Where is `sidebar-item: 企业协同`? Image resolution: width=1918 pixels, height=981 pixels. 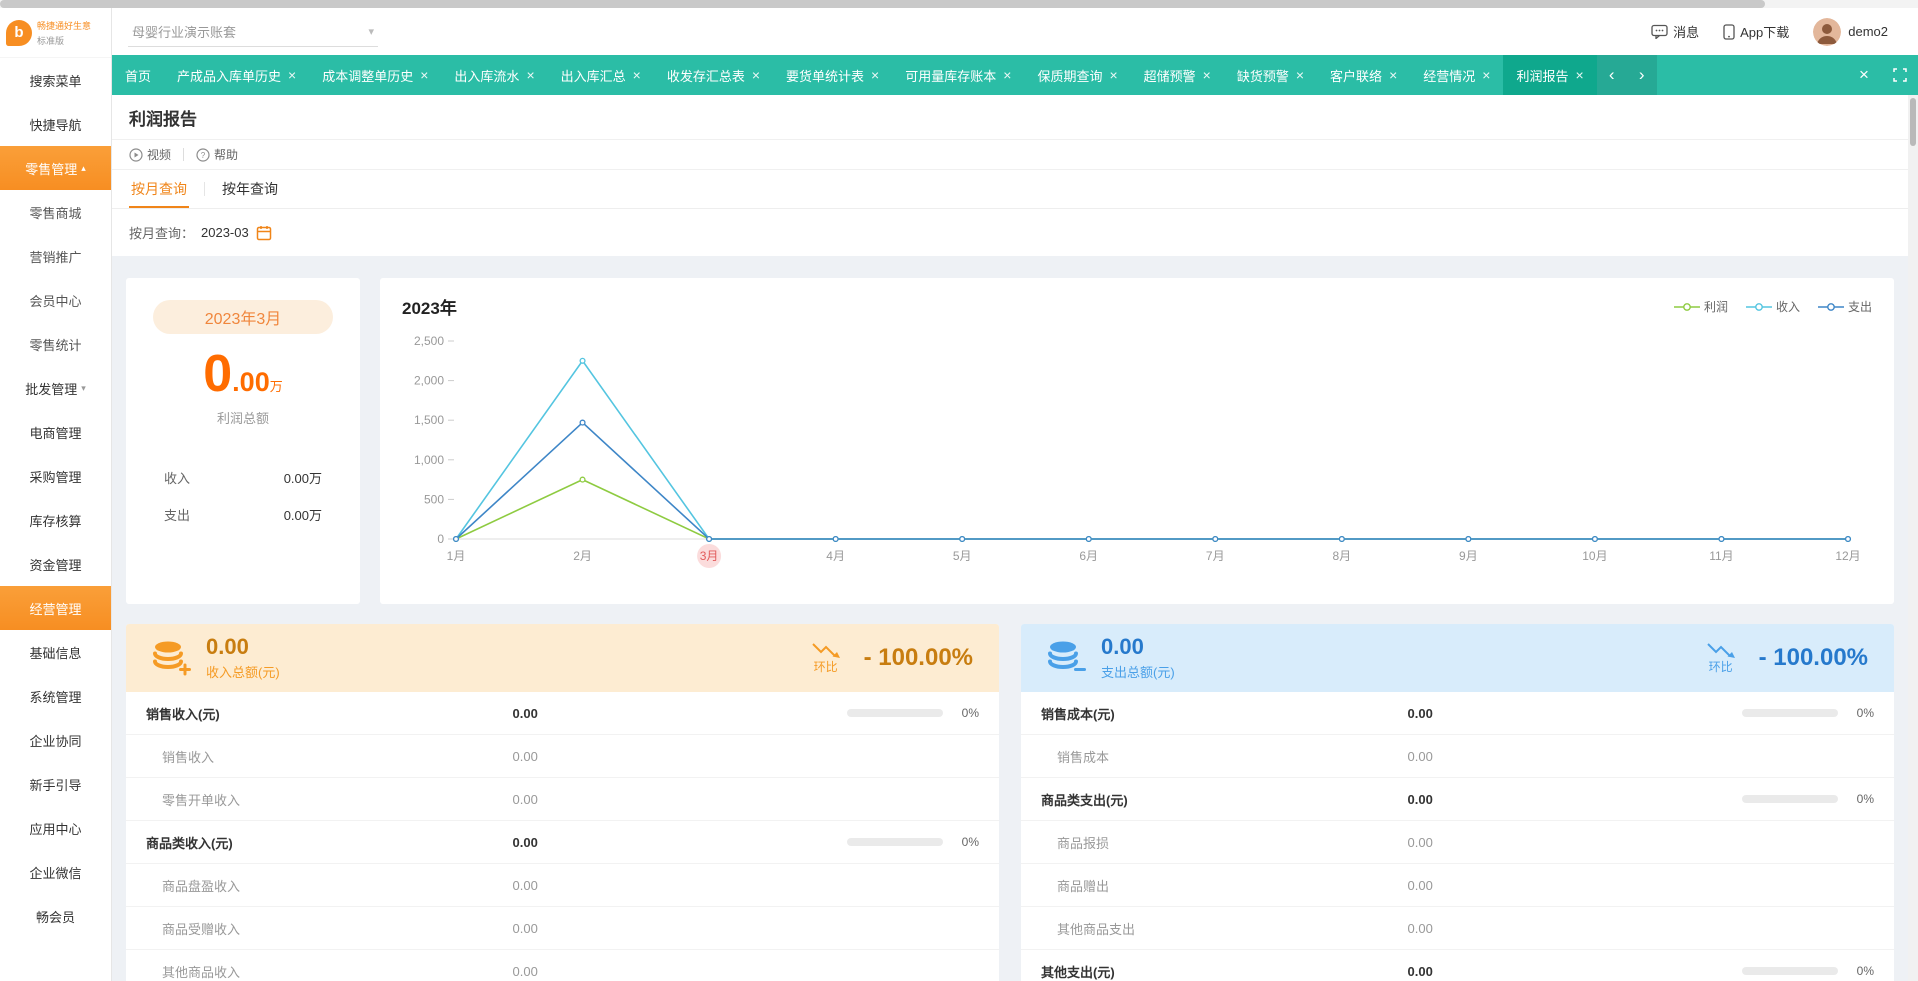 sidebar-item: 企业协同 is located at coordinates (55, 741).